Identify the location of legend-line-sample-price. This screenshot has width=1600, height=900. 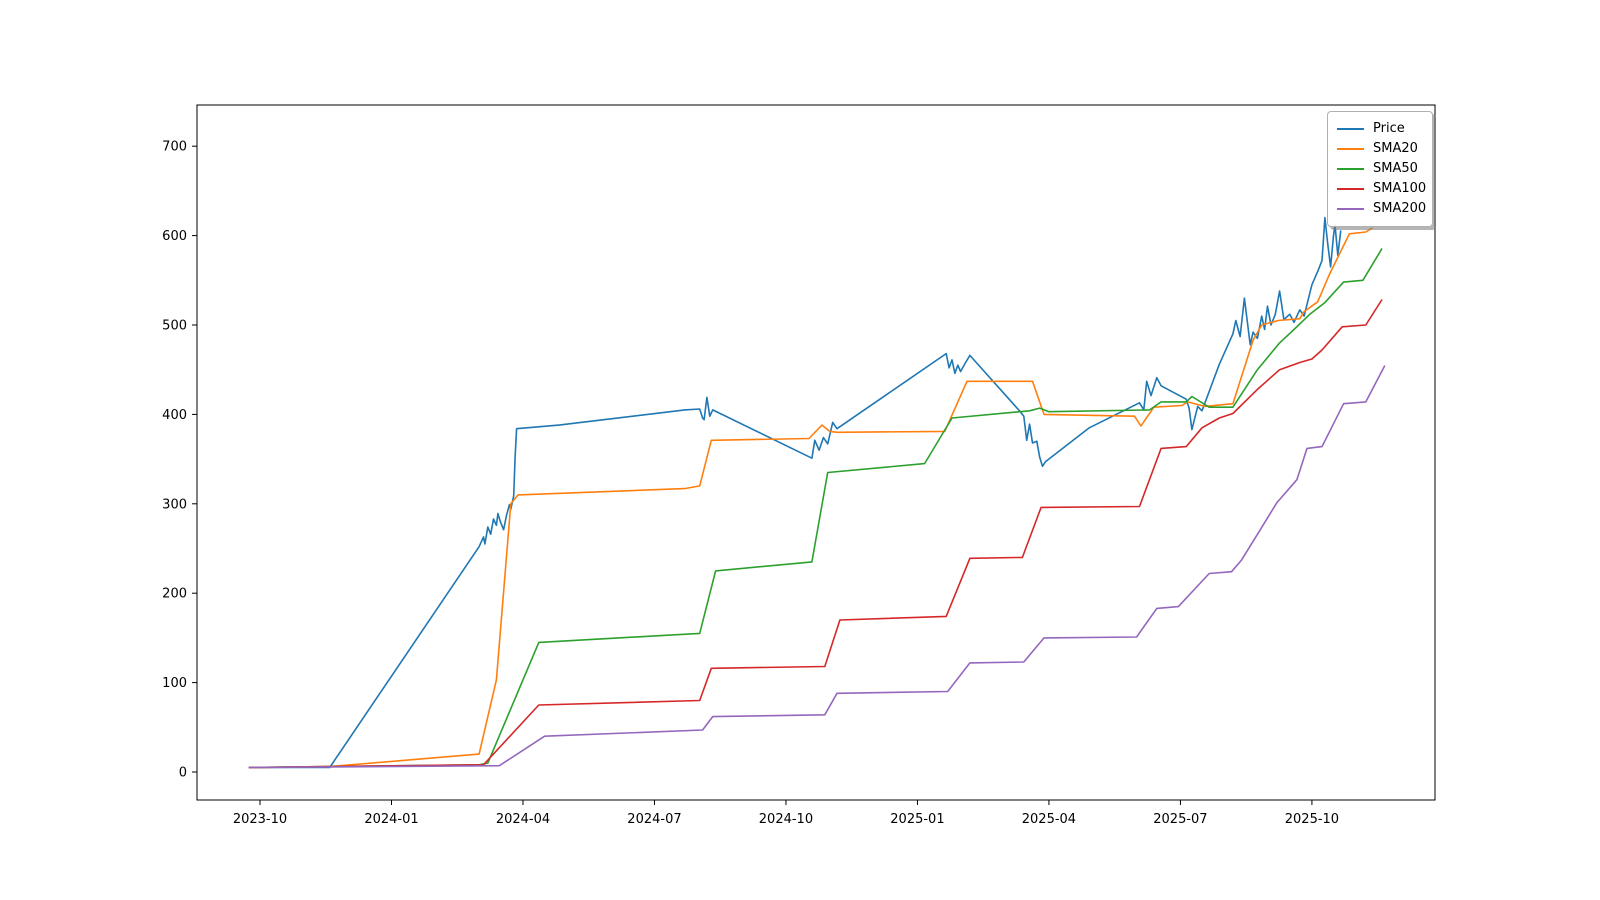
(1350, 129).